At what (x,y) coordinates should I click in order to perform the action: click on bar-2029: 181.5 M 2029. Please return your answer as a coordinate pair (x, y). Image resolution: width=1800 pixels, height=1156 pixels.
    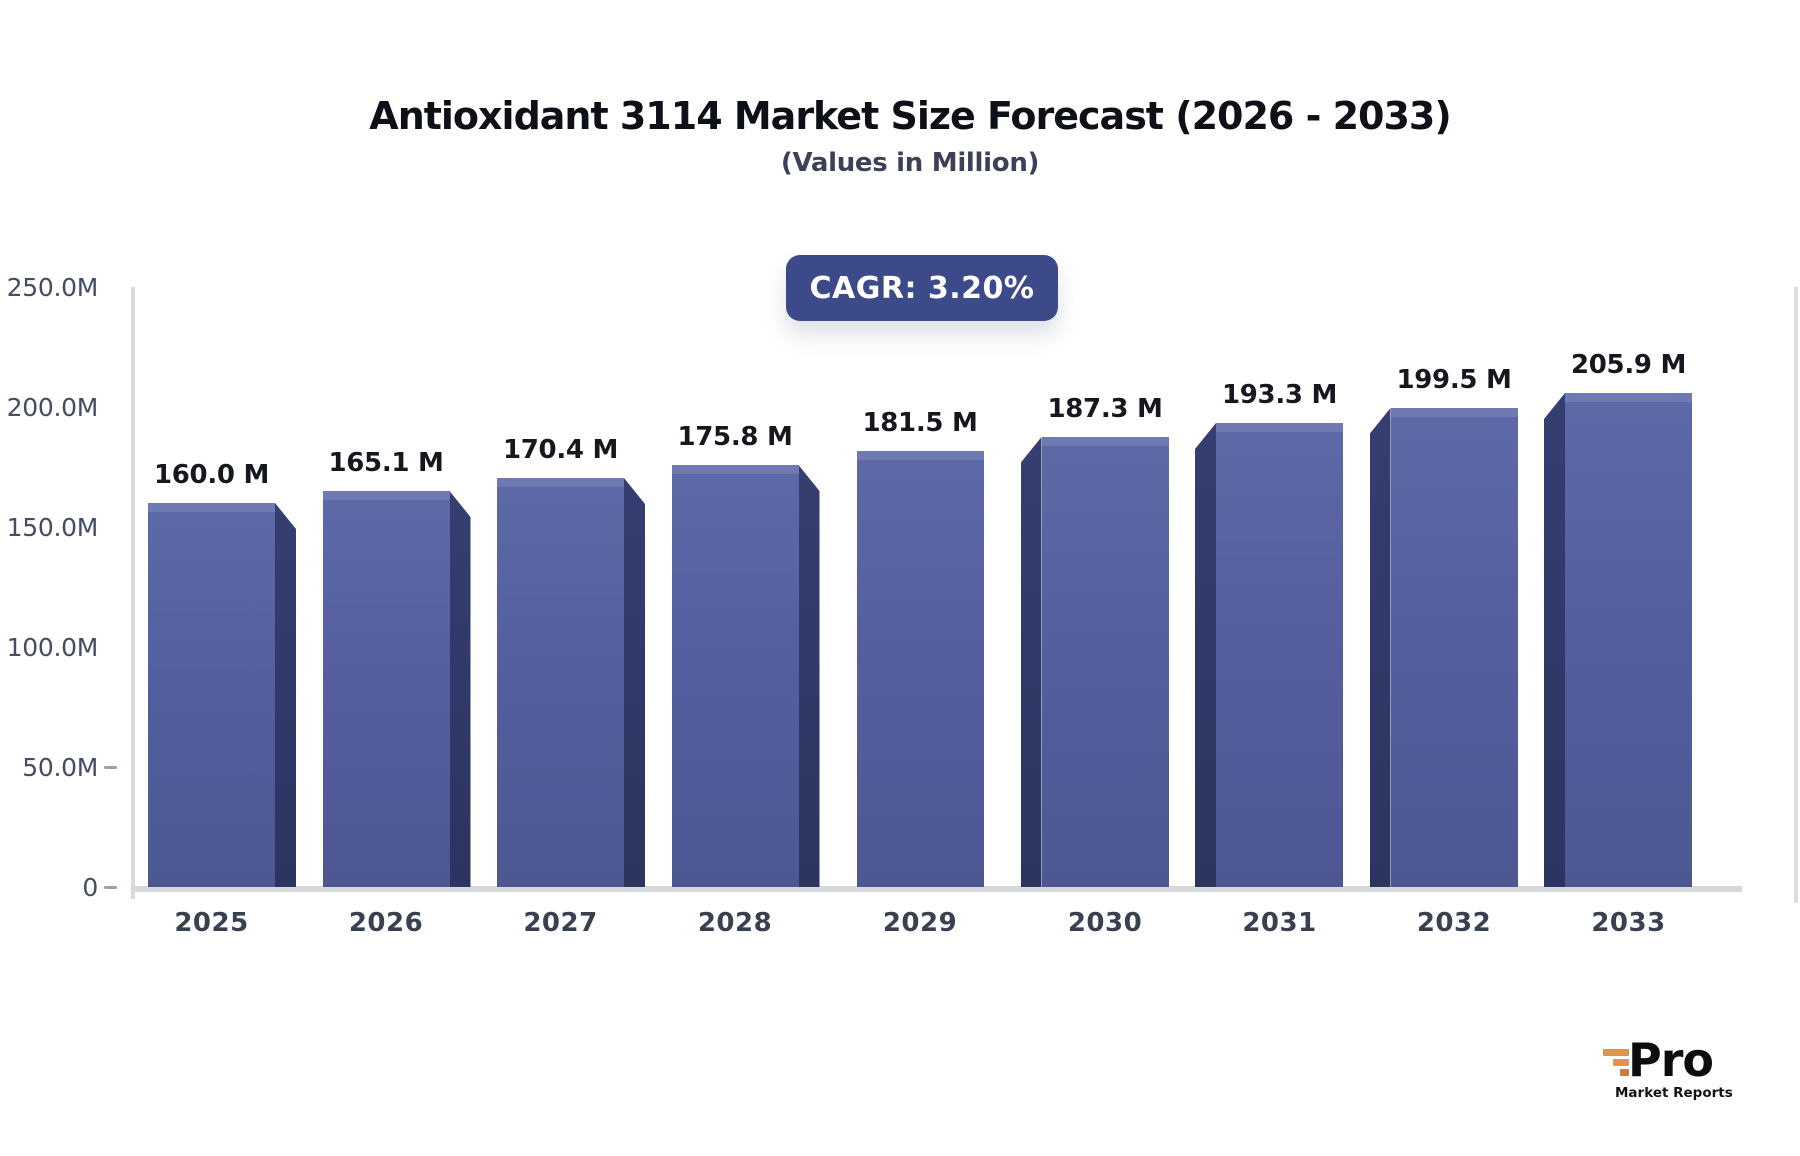
    Looking at the image, I should click on (920, 673).